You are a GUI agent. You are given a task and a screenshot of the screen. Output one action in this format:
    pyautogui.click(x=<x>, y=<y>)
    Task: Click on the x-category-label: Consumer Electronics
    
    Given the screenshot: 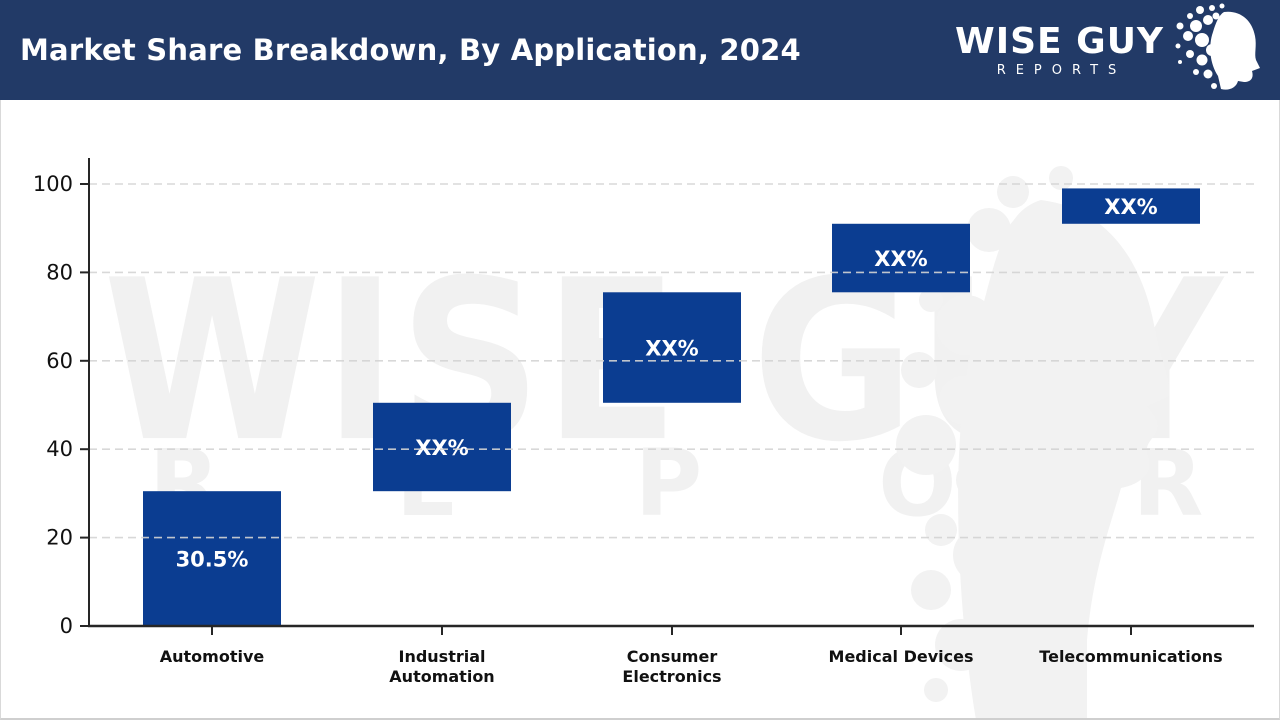 What is the action you would take?
    pyautogui.click(x=671, y=666)
    